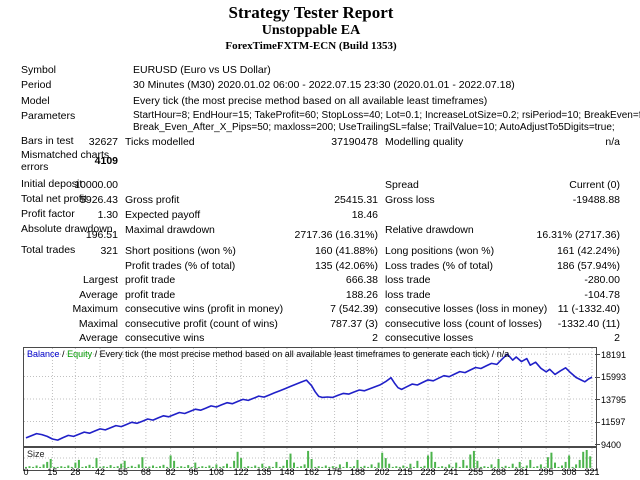 The height and width of the screenshot is (480, 640). Describe the element at coordinates (612, 142) in the screenshot. I see `stat-value-3: n/a` at that location.